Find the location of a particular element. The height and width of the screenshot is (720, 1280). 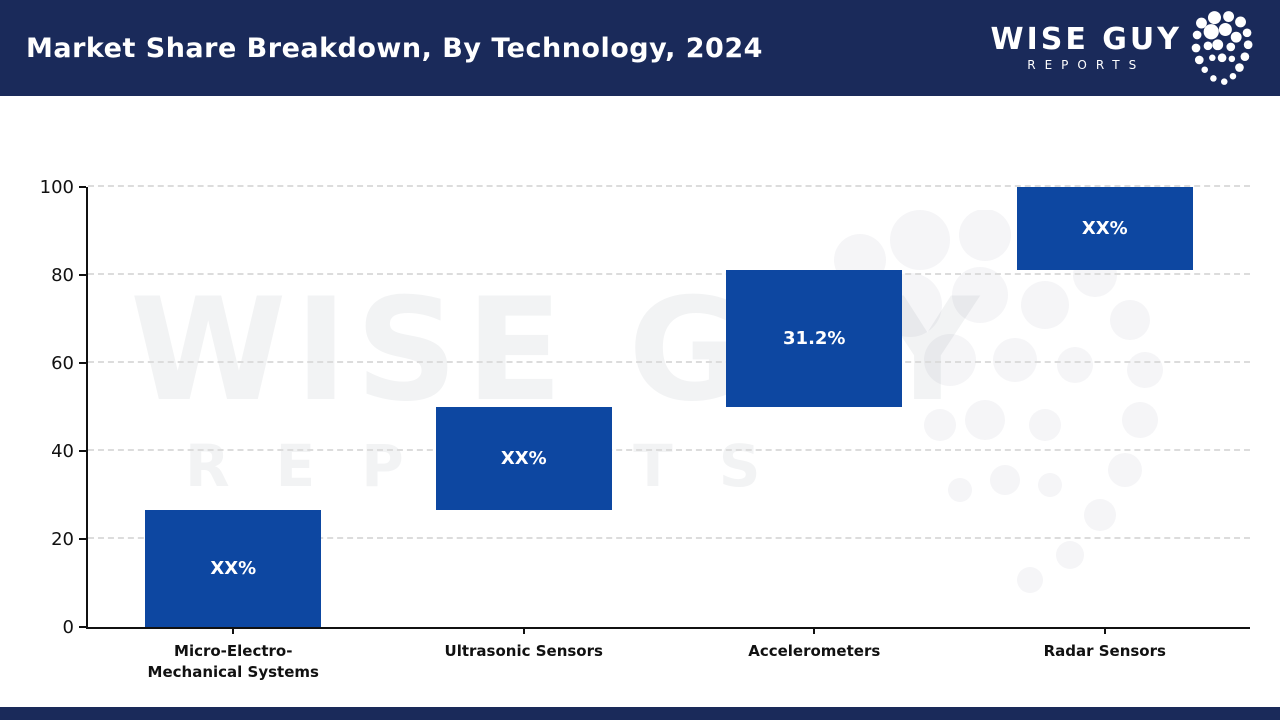

brand-subtitle: REPORTS is located at coordinates (1086, 65).